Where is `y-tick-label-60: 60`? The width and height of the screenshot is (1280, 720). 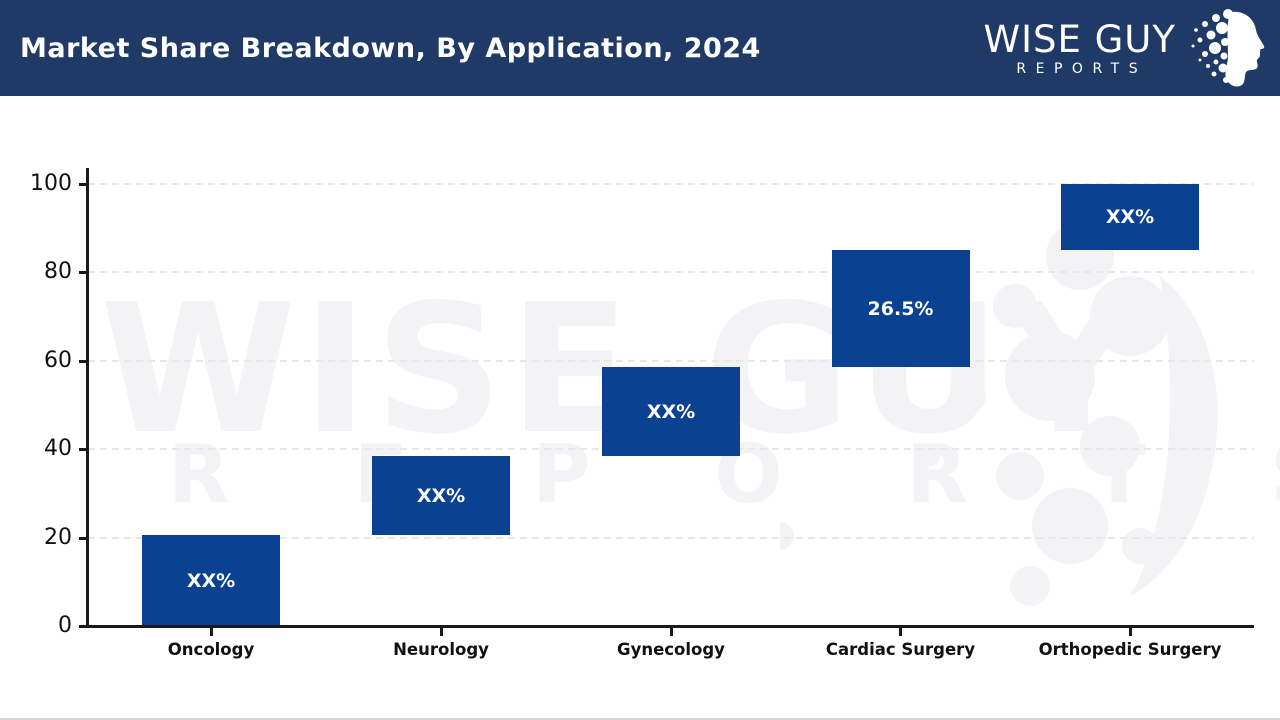 y-tick-label-60: 60 is located at coordinates (58, 360).